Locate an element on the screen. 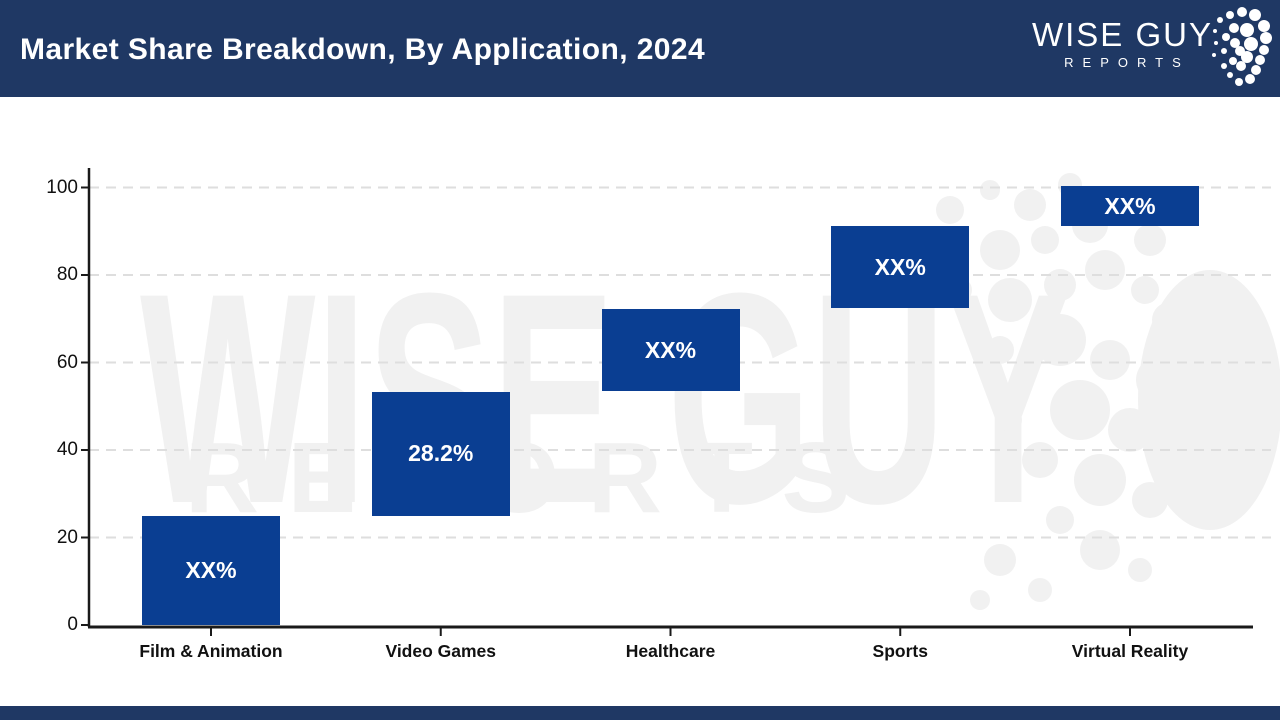  watermark-face-blob is located at coordinates (1209, 400).